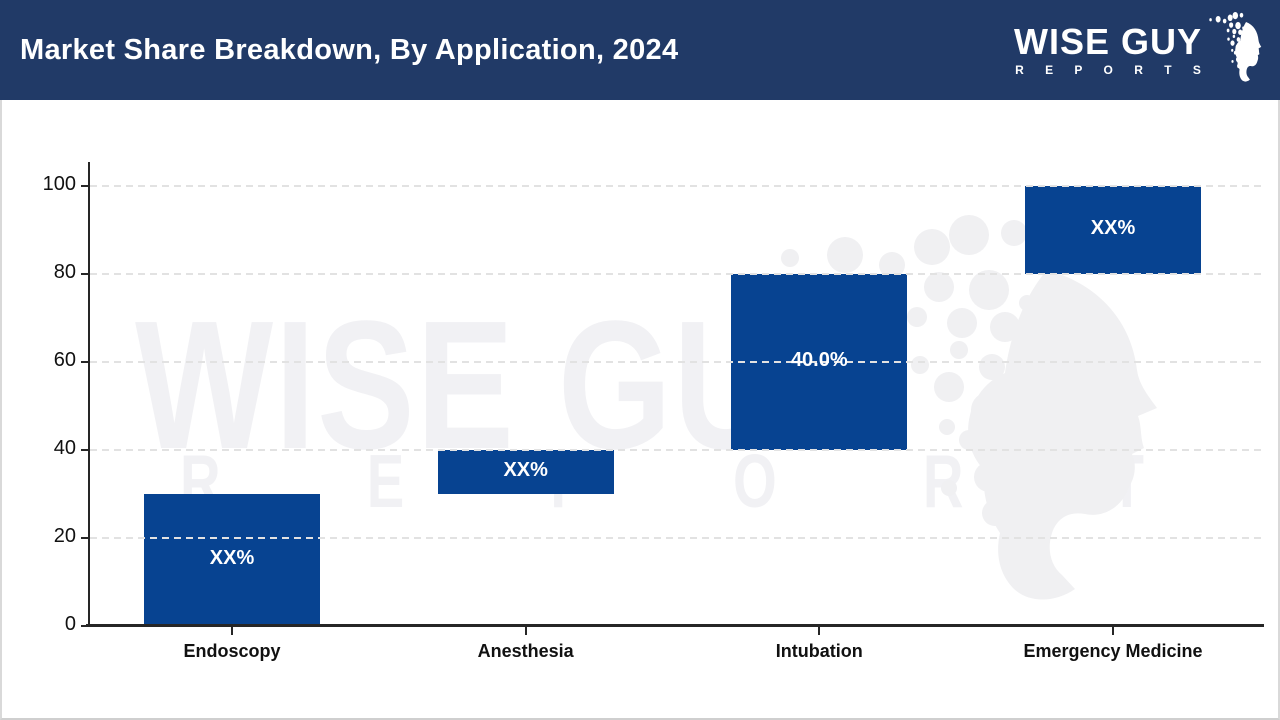 The image size is (1280, 720). I want to click on logo-subtitle: R E P O R T S, so click(1112, 69).